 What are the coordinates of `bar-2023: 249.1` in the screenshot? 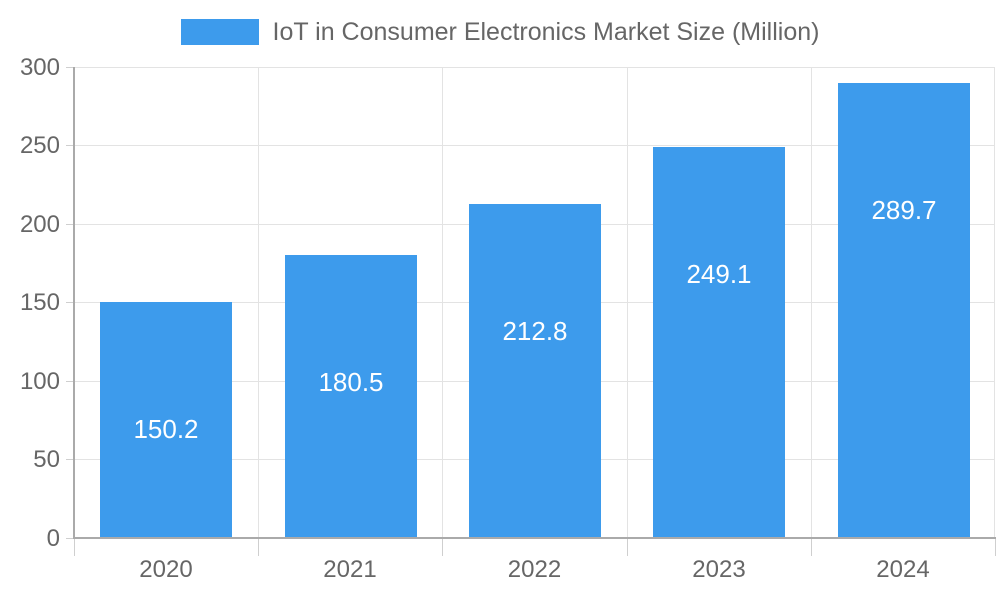 It's located at (719, 342).